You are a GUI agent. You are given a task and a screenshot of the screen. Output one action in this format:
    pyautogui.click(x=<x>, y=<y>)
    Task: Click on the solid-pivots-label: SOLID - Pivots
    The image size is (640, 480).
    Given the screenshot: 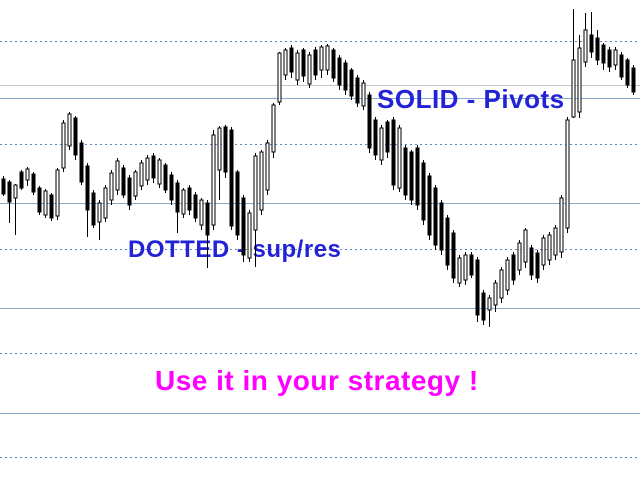 What is the action you would take?
    pyautogui.click(x=471, y=99)
    